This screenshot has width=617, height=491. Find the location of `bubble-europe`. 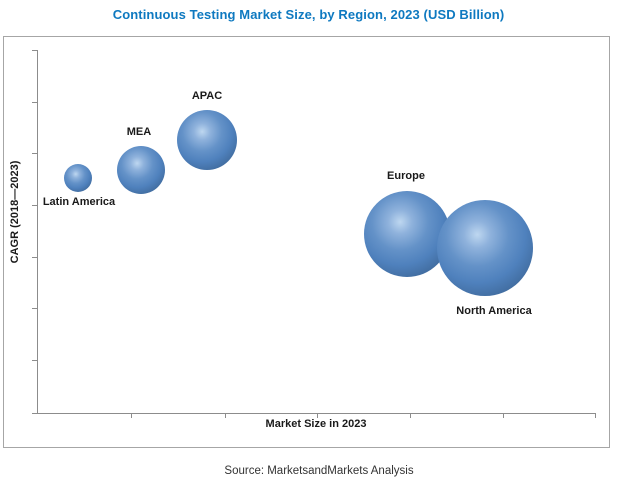

bubble-europe is located at coordinates (407, 234).